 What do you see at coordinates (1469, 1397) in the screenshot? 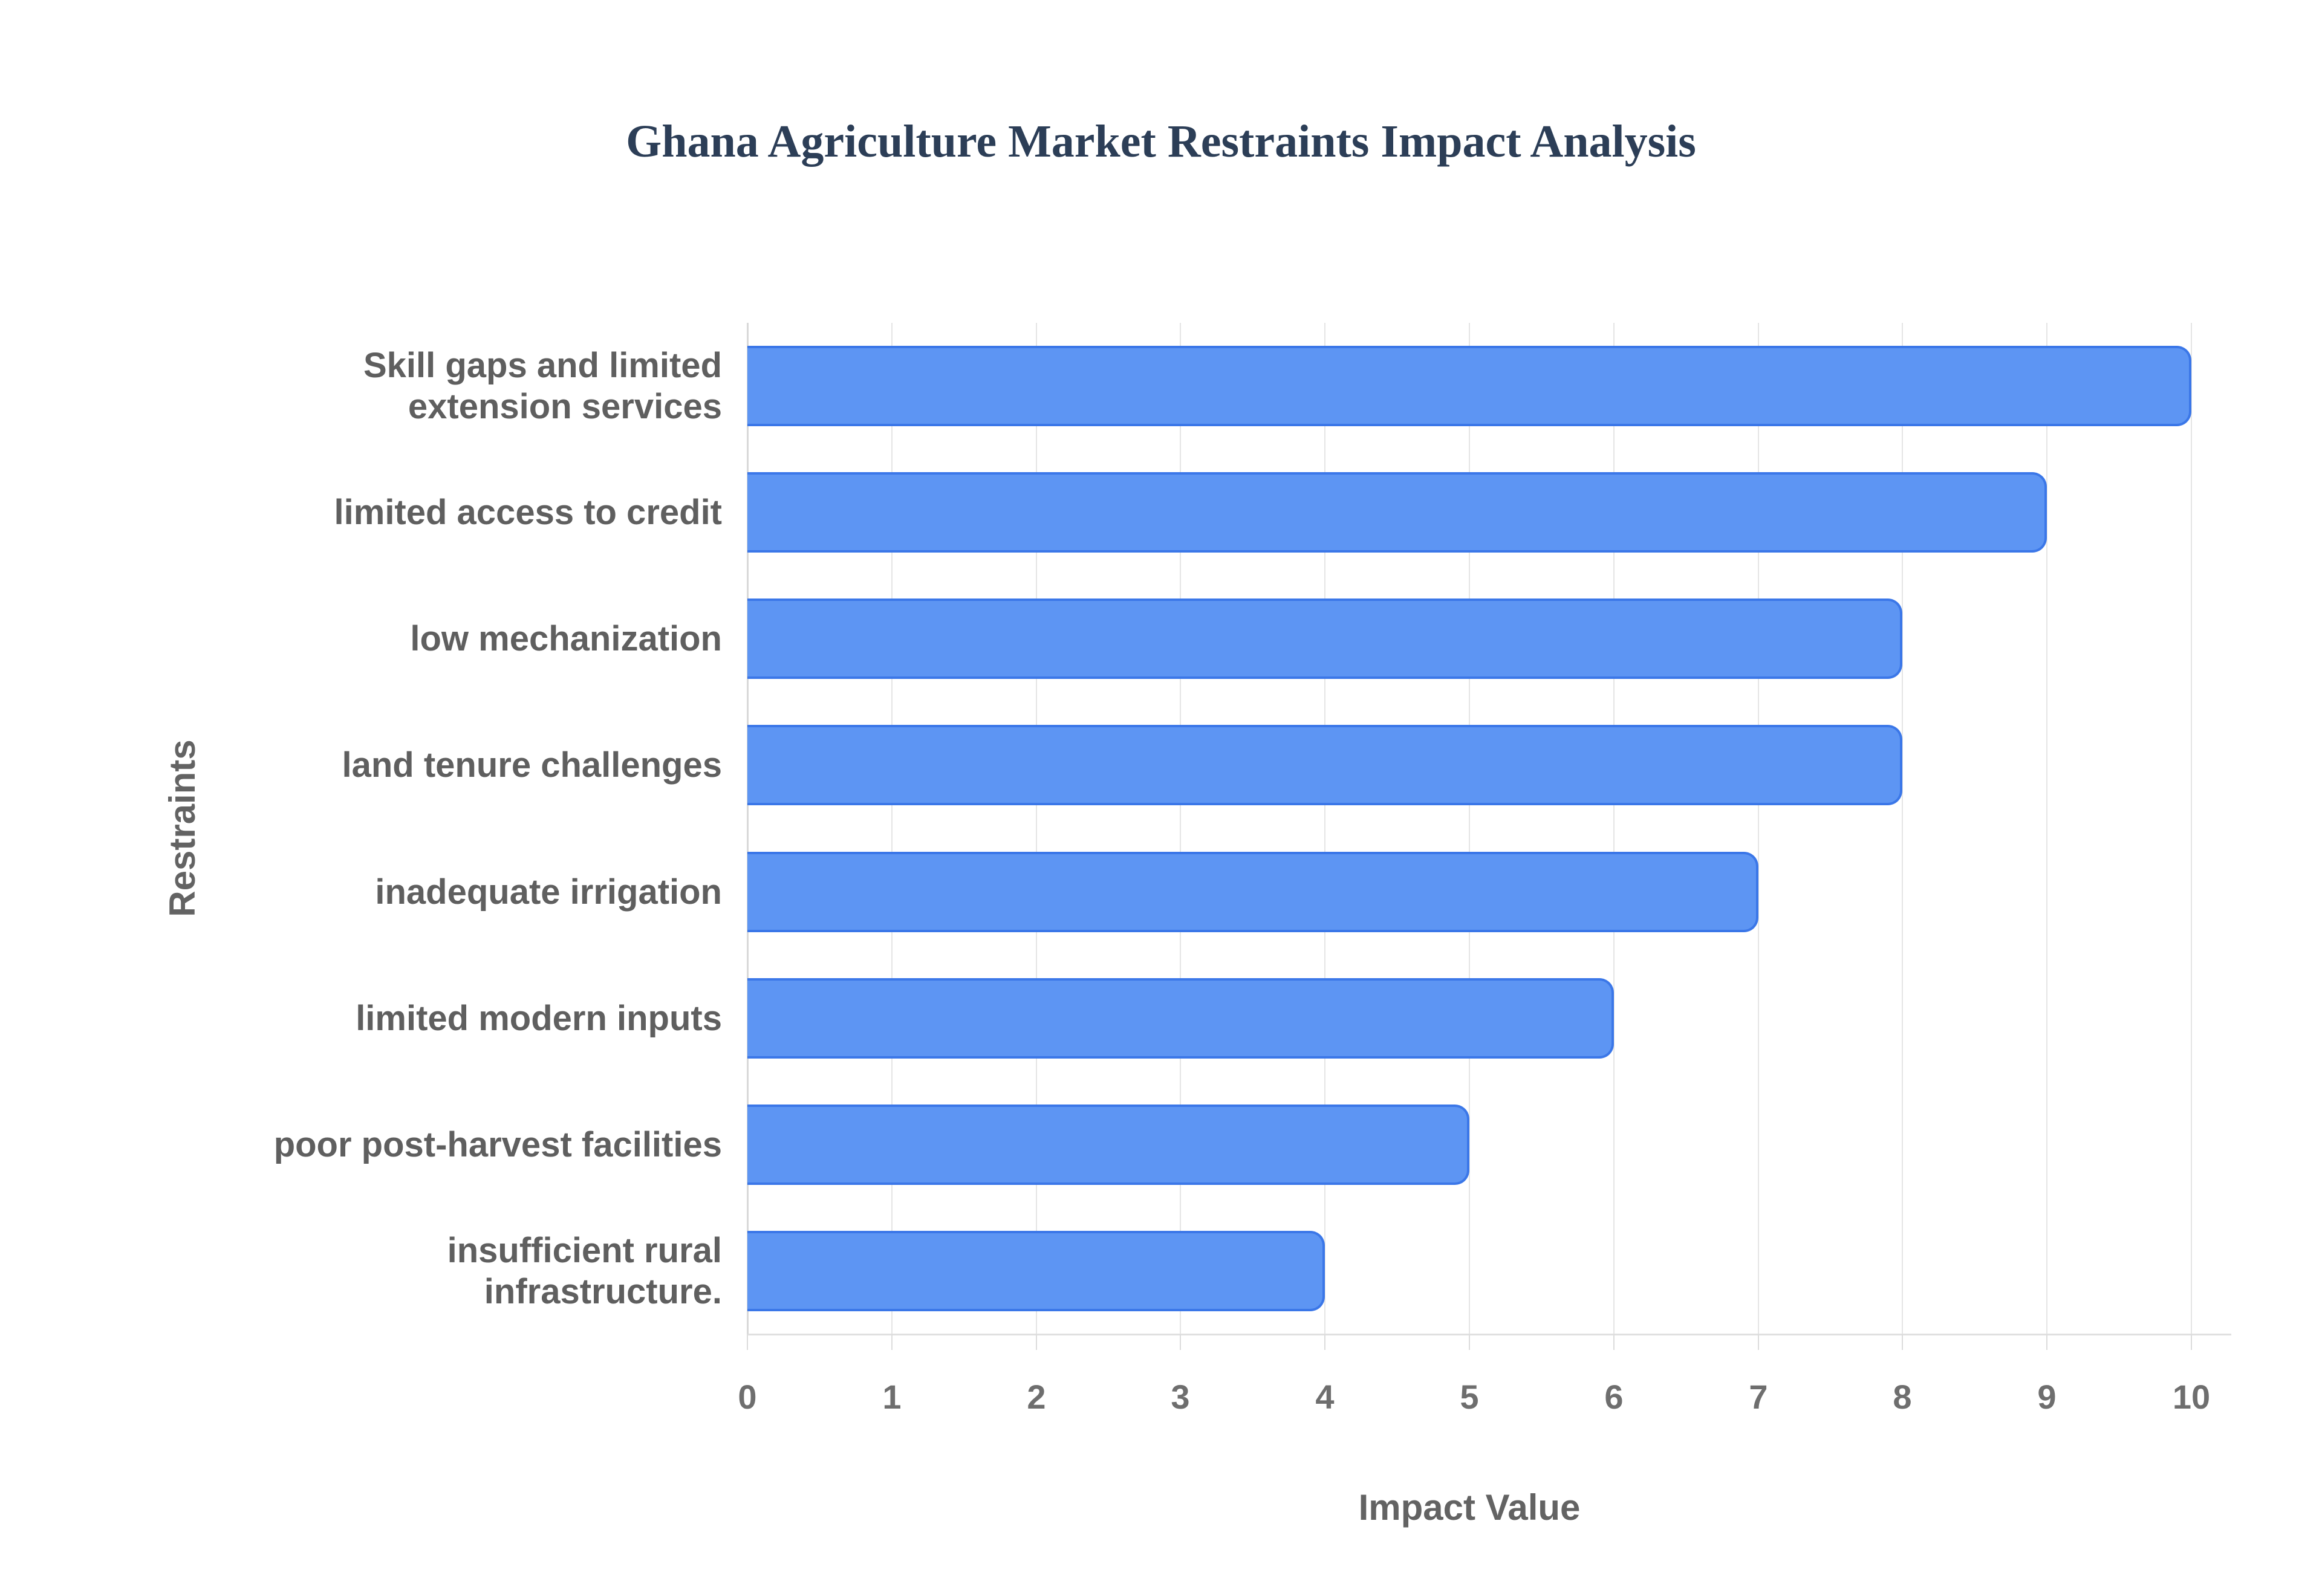
I see `x-tick-label-5: 5` at bounding box center [1469, 1397].